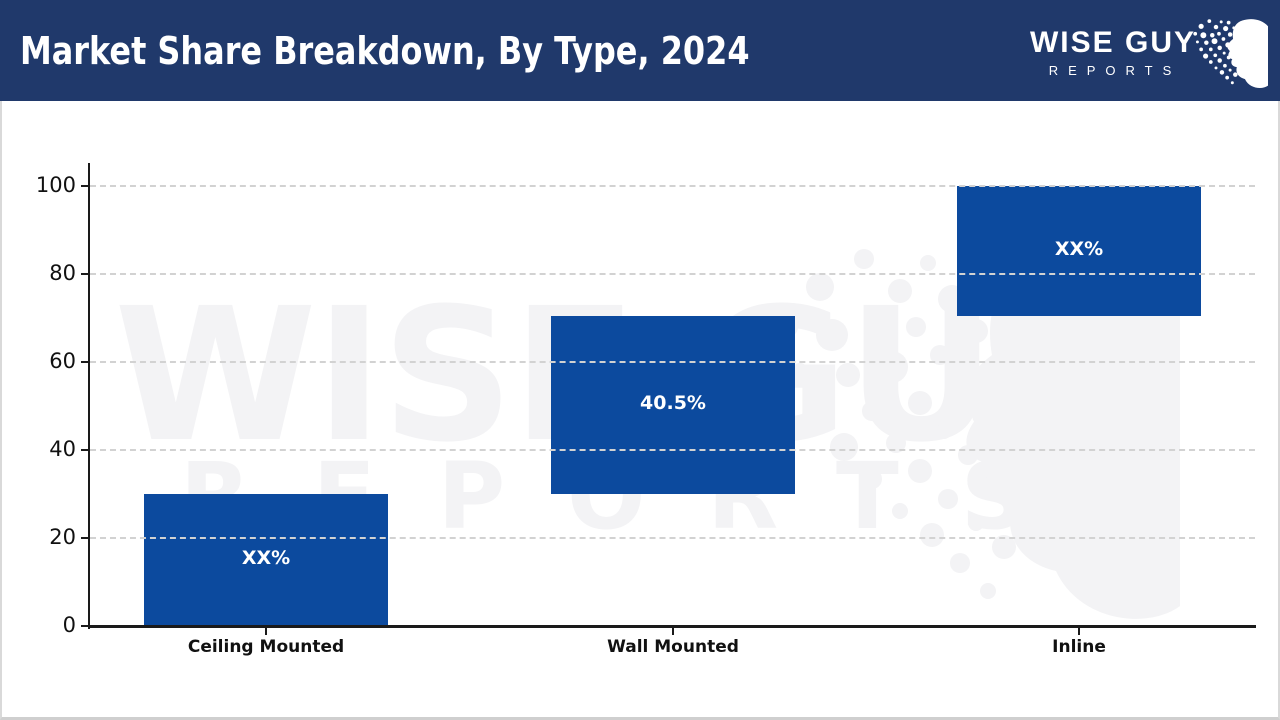  I want to click on y-tick-label-20: 20, so click(62, 537).